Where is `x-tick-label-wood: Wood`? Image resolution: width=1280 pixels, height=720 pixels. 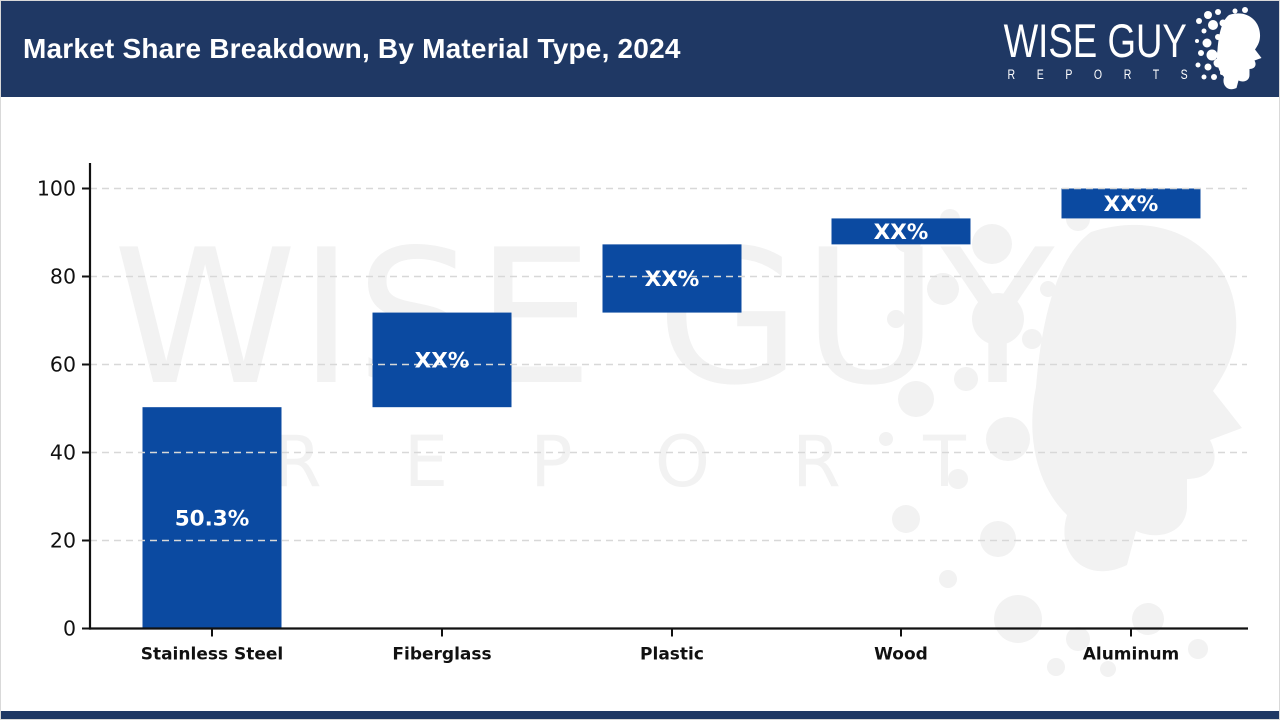 x-tick-label-wood: Wood is located at coordinates (901, 655).